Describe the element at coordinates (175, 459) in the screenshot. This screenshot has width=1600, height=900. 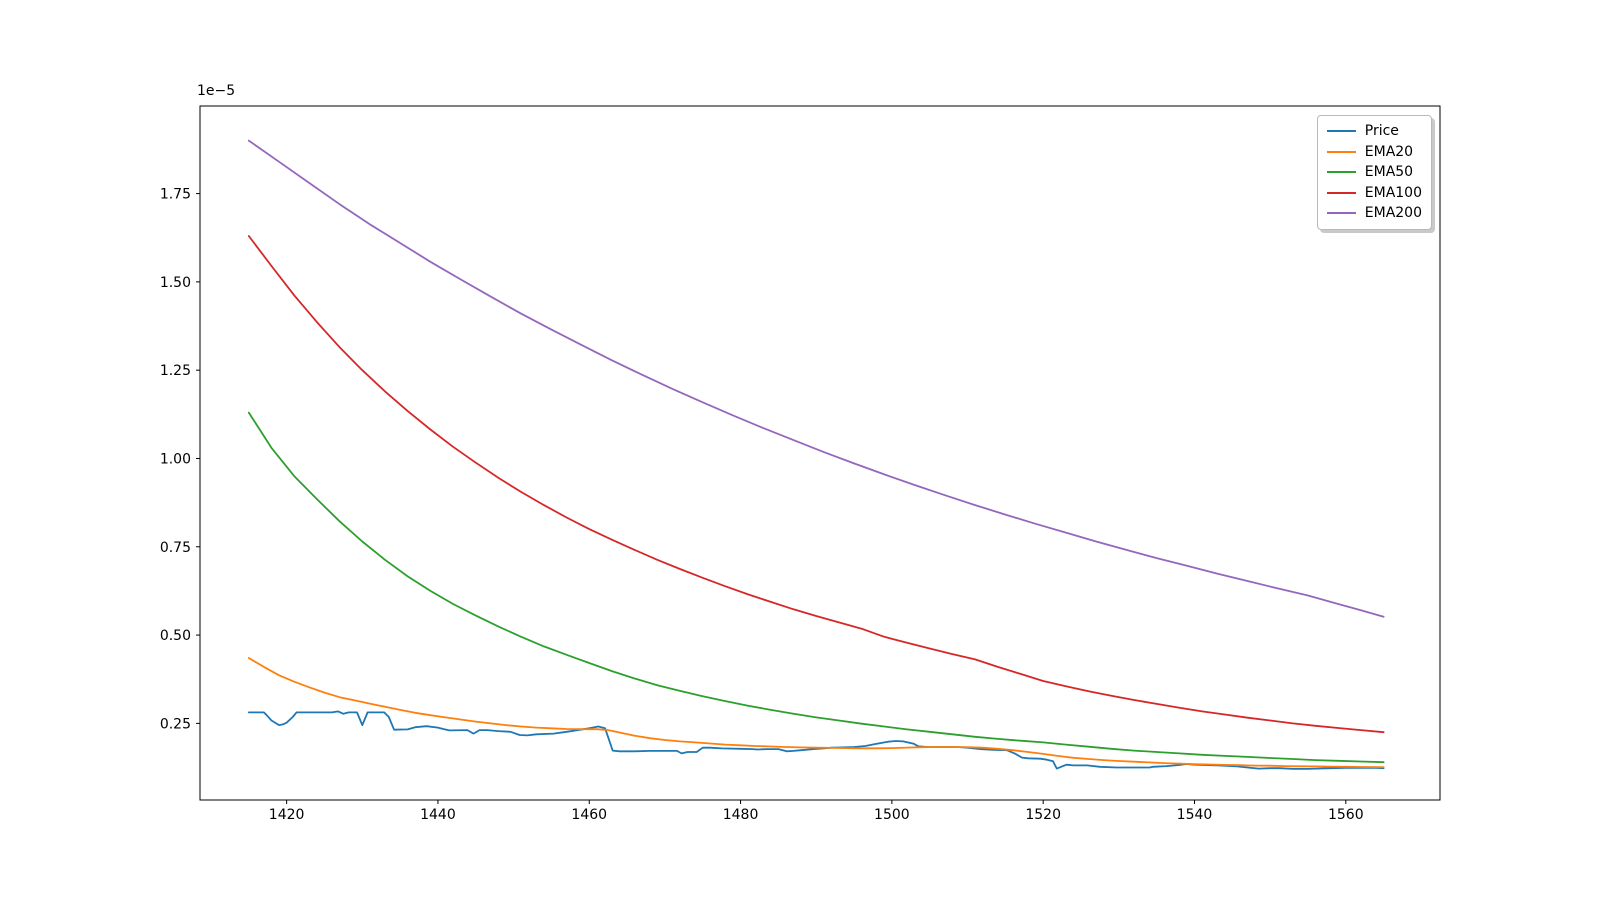
I see `y-tick-label: 1.00` at that location.